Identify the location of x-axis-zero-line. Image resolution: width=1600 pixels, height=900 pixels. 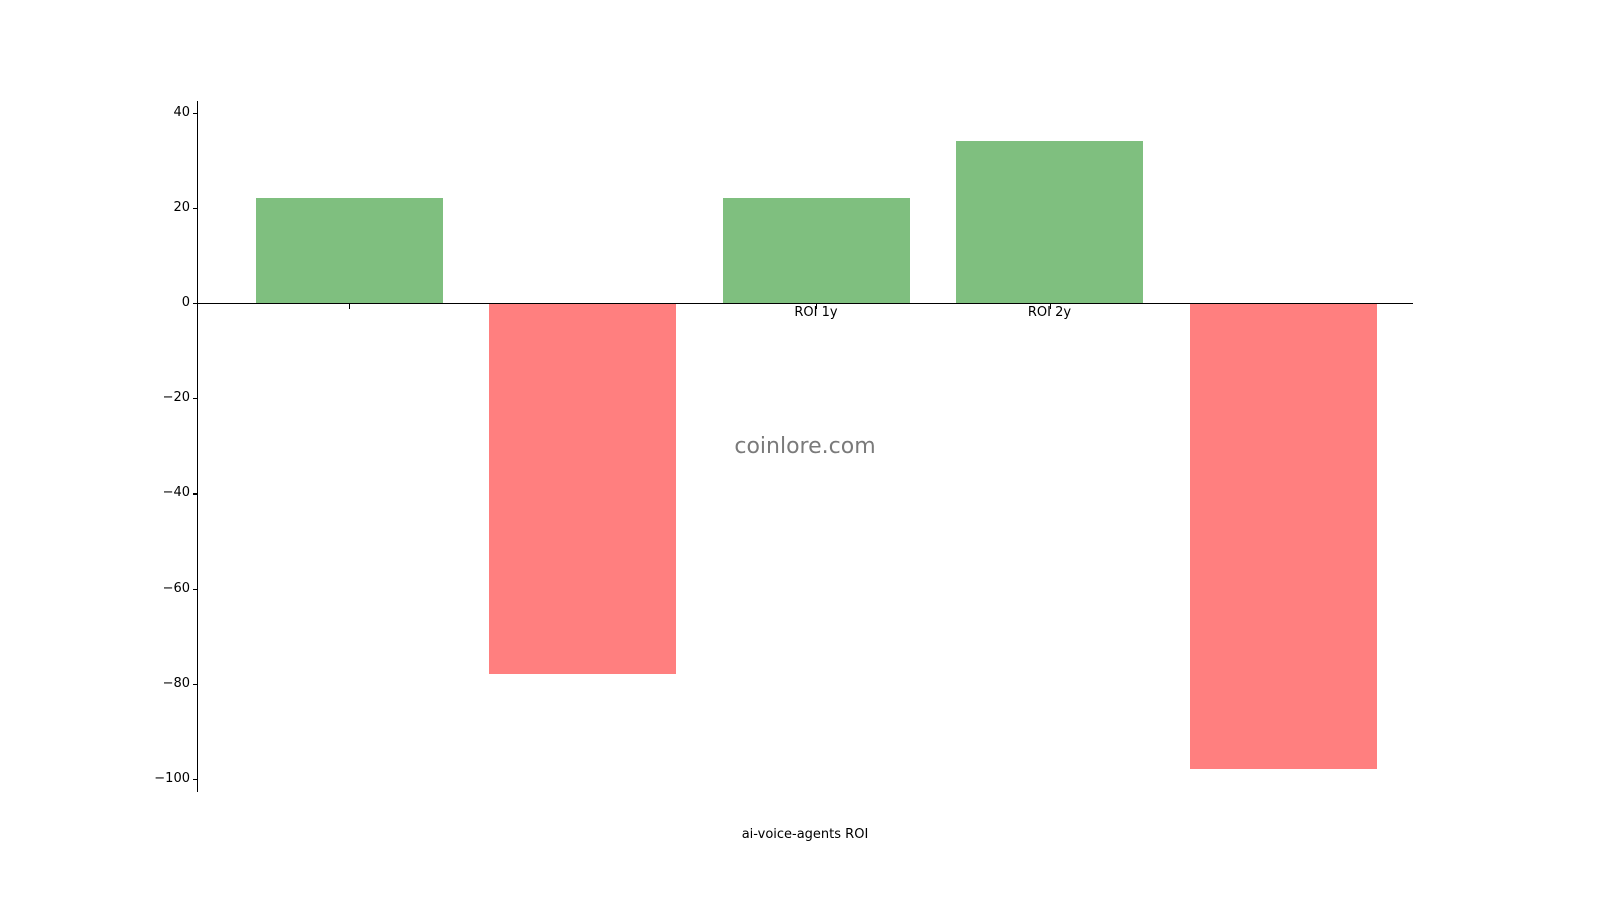
(805, 304).